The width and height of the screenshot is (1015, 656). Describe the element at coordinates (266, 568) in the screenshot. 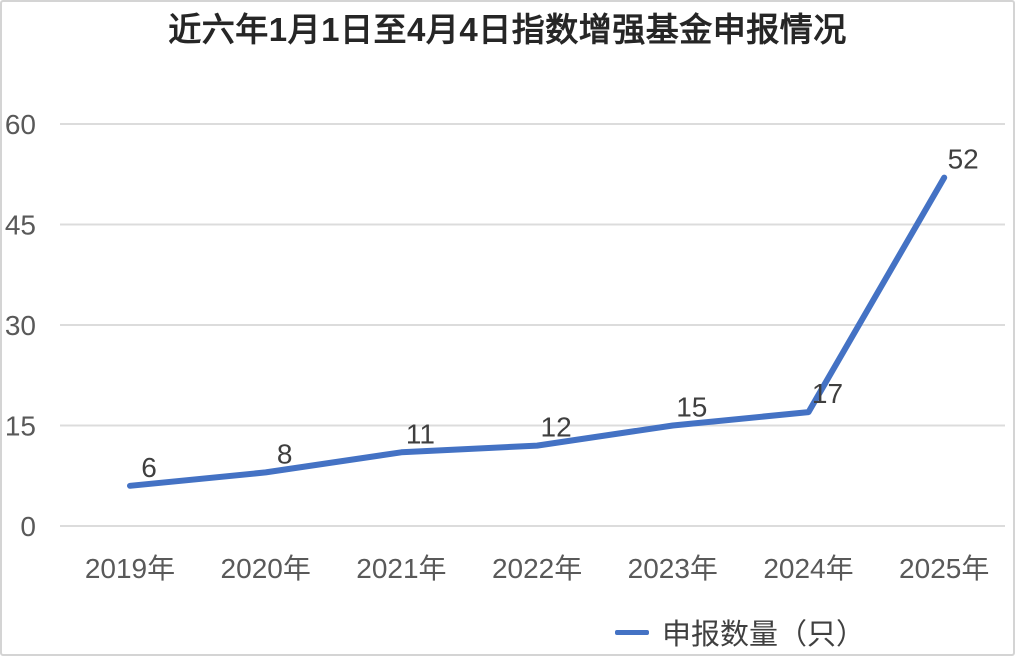

I see `x-tick-label: 2020年` at that location.